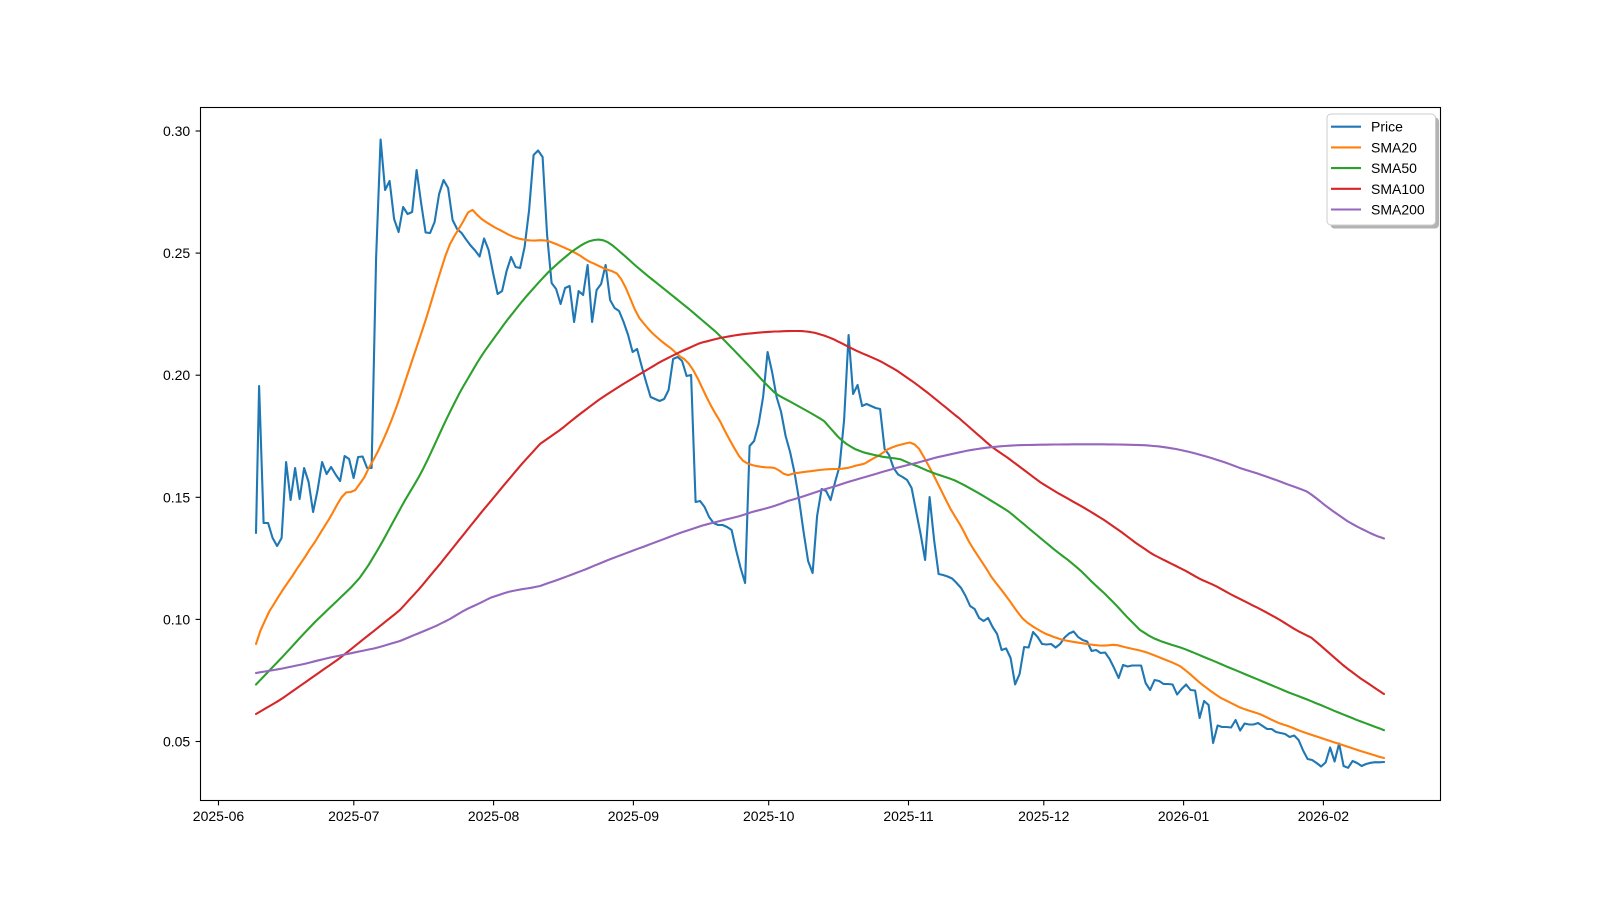 This screenshot has height=905, width=1600. I want to click on svg-text: 2025-07, so click(354, 816).